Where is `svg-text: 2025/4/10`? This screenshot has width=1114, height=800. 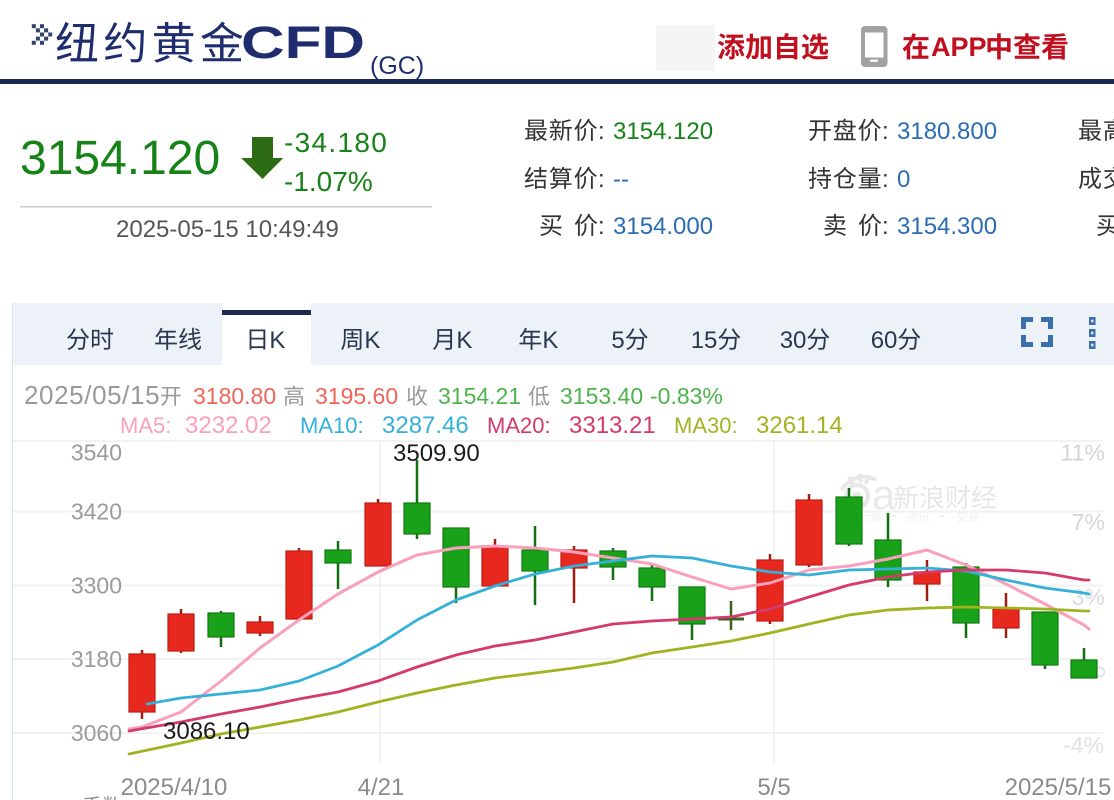
svg-text: 2025/4/10 is located at coordinates (174, 787).